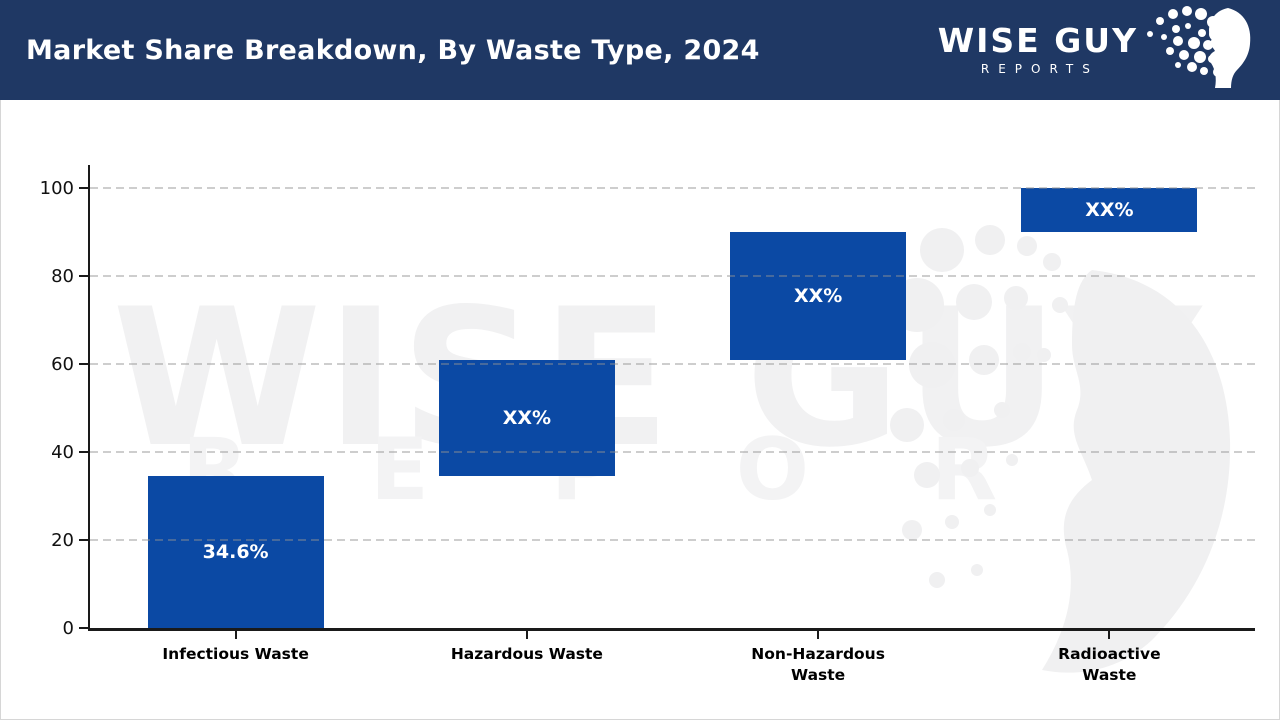  What do you see at coordinates (1109, 664) in the screenshot?
I see `x-category-label: Radioactive Waste` at bounding box center [1109, 664].